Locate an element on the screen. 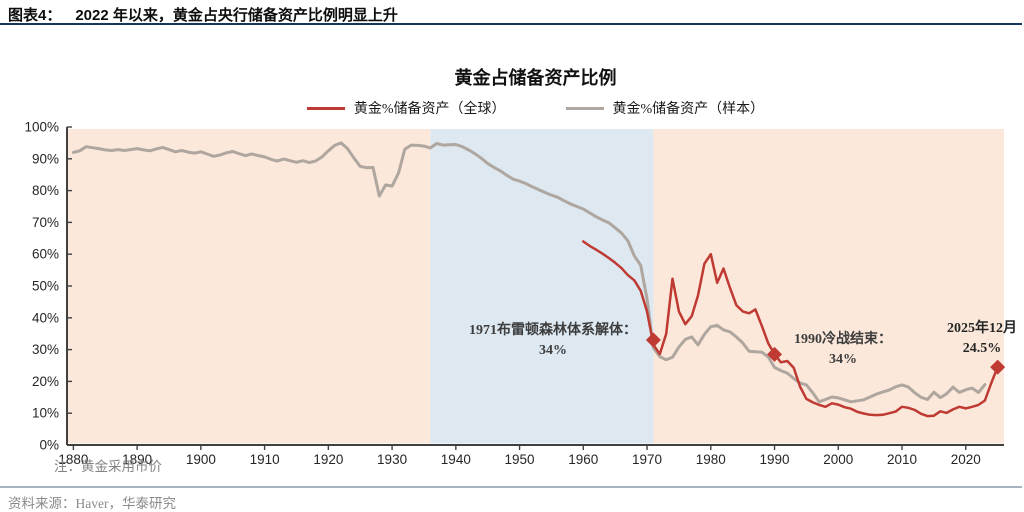 The height and width of the screenshot is (512, 1024). y-tick-label: 10% is located at coordinates (45, 413).